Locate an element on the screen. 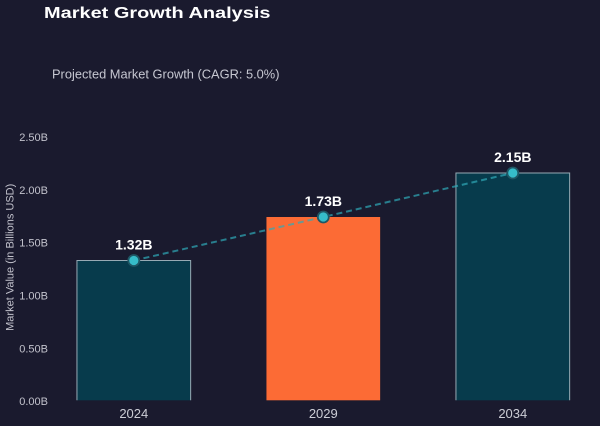  svg-text: Market Growth Analysis is located at coordinates (157, 13).